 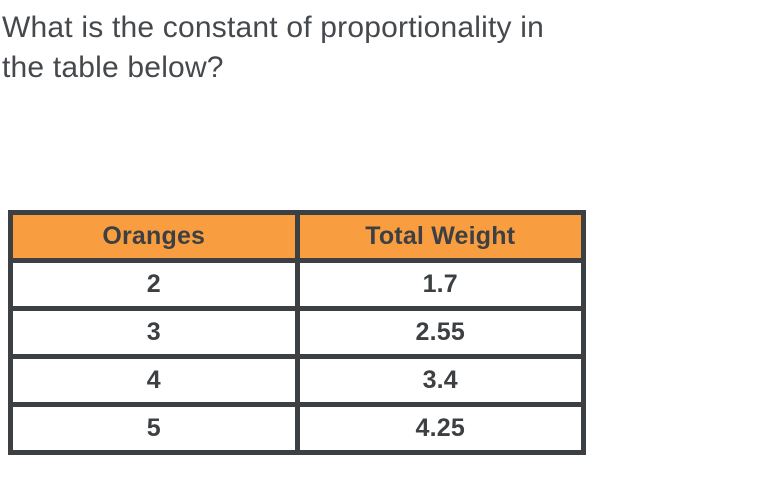 I want to click on table-header-row: Oranges Total Weight, so click(x=297, y=236).